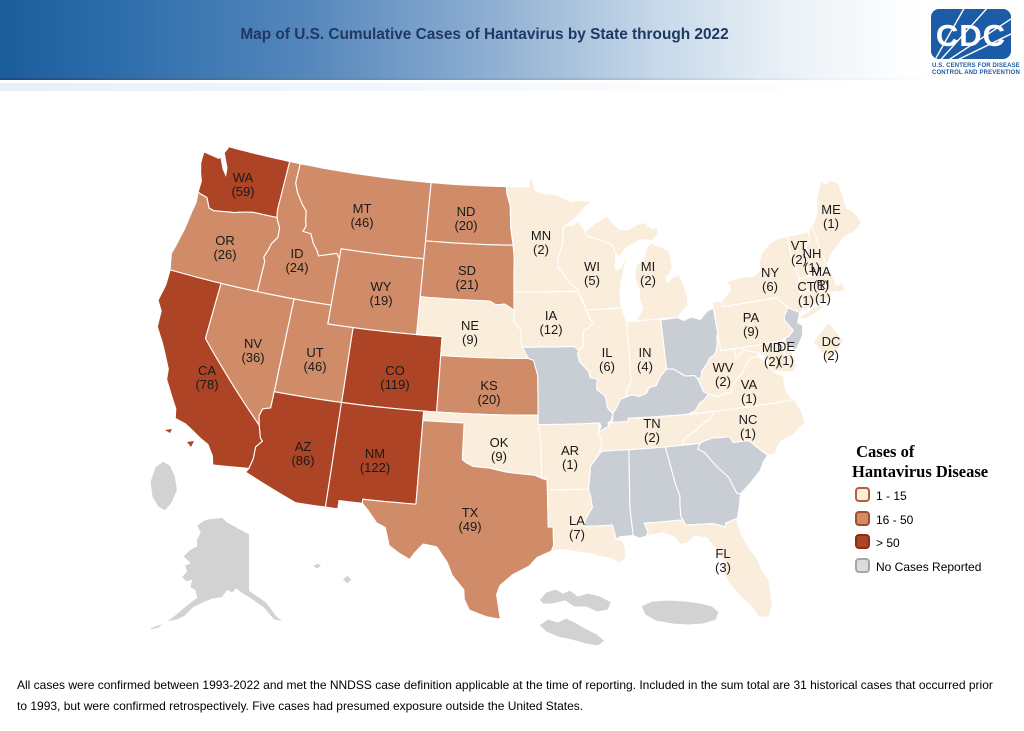  What do you see at coordinates (466, 211) in the screenshot?
I see `svg-text: ND` at bounding box center [466, 211].